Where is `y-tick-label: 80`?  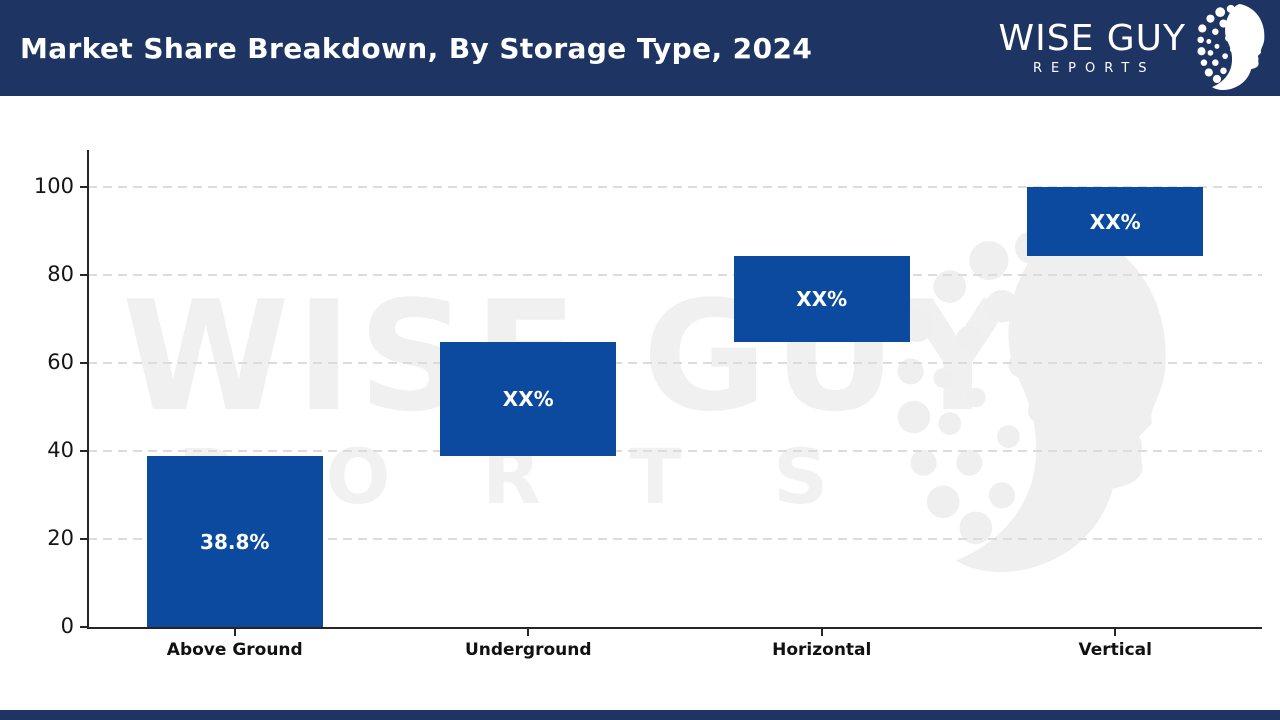
y-tick-label: 80 is located at coordinates (60, 274).